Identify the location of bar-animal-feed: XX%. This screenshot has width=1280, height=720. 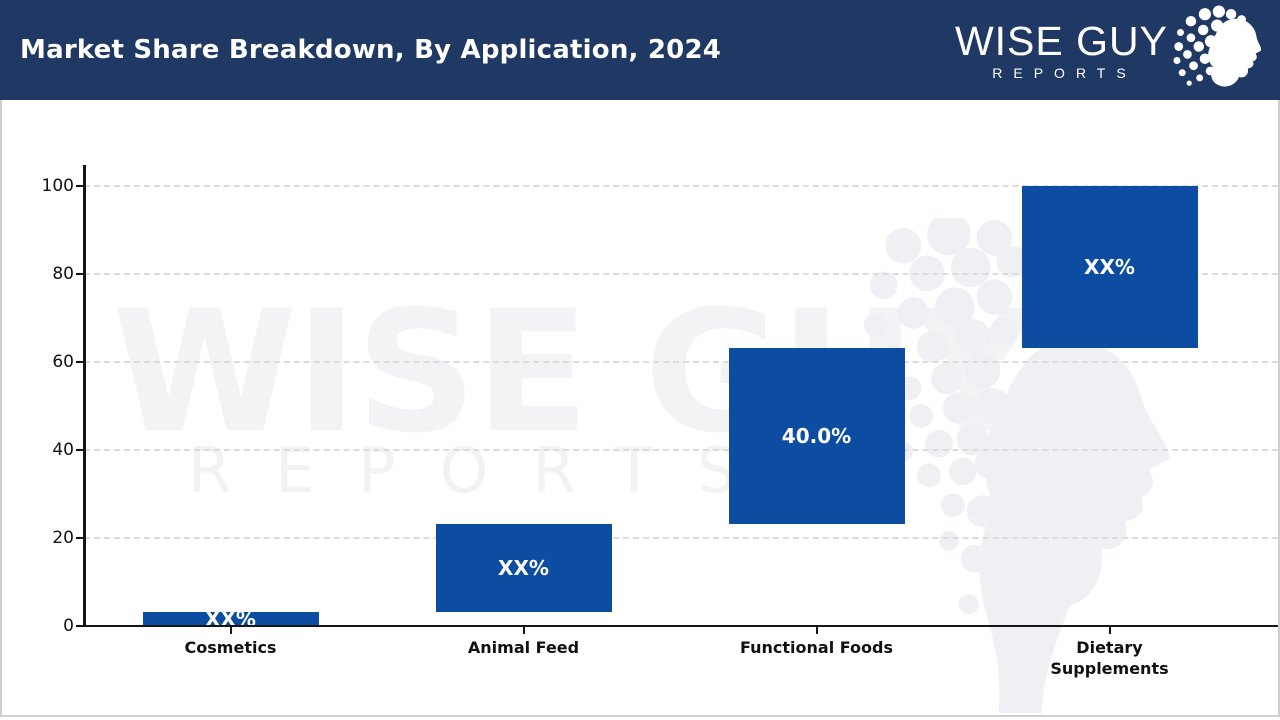
(523, 567).